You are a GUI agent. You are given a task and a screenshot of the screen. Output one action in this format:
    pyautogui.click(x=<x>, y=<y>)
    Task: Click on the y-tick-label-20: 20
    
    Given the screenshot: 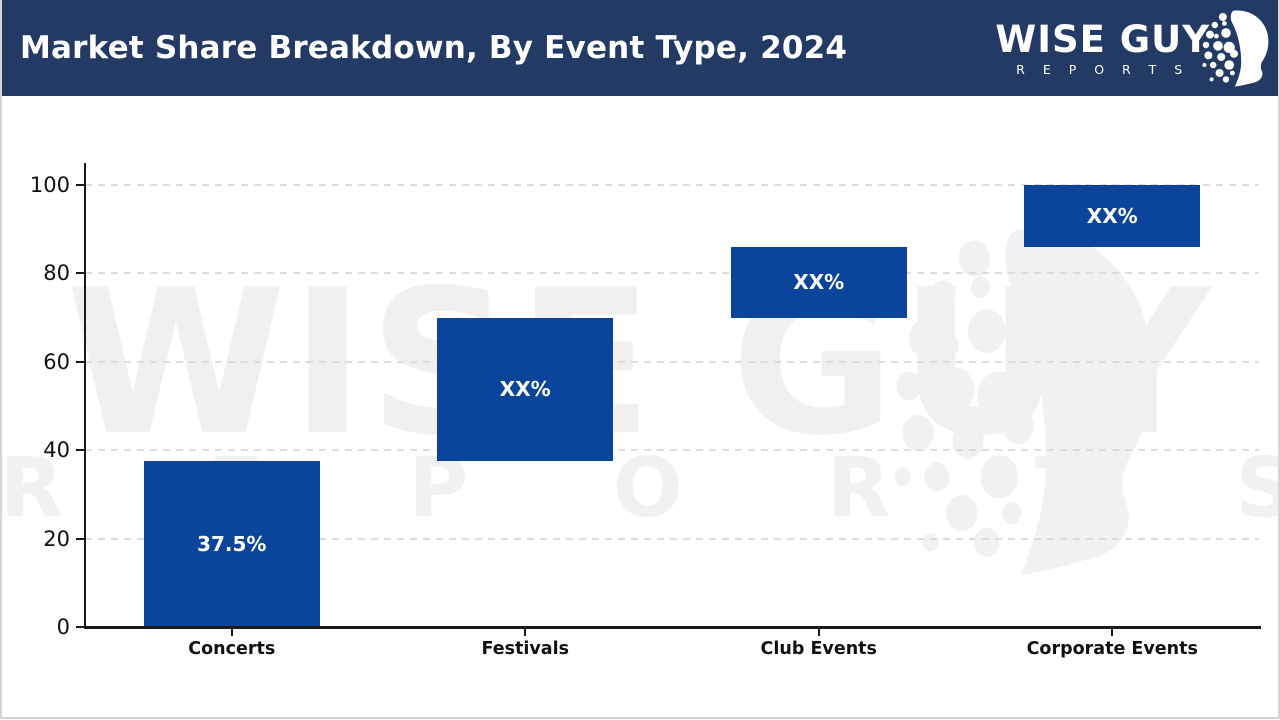 What is the action you would take?
    pyautogui.click(x=56, y=538)
    